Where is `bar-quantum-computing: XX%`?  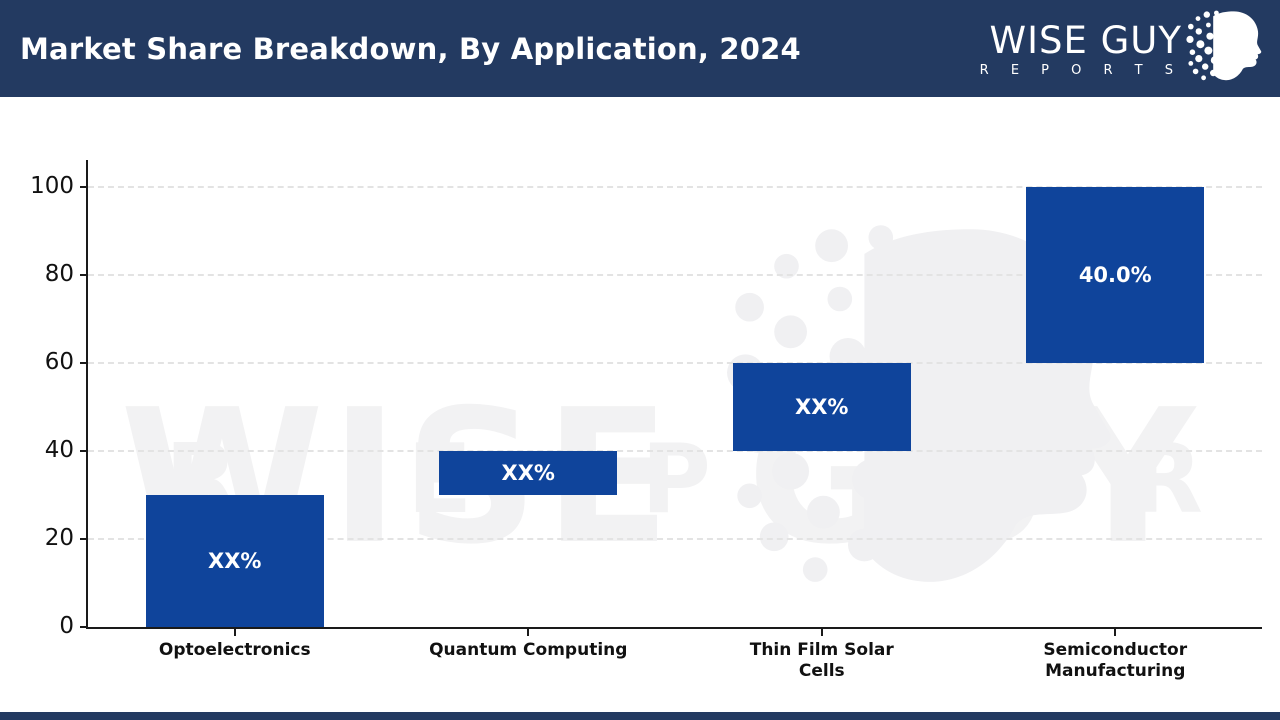 bar-quantum-computing: XX% is located at coordinates (528, 473).